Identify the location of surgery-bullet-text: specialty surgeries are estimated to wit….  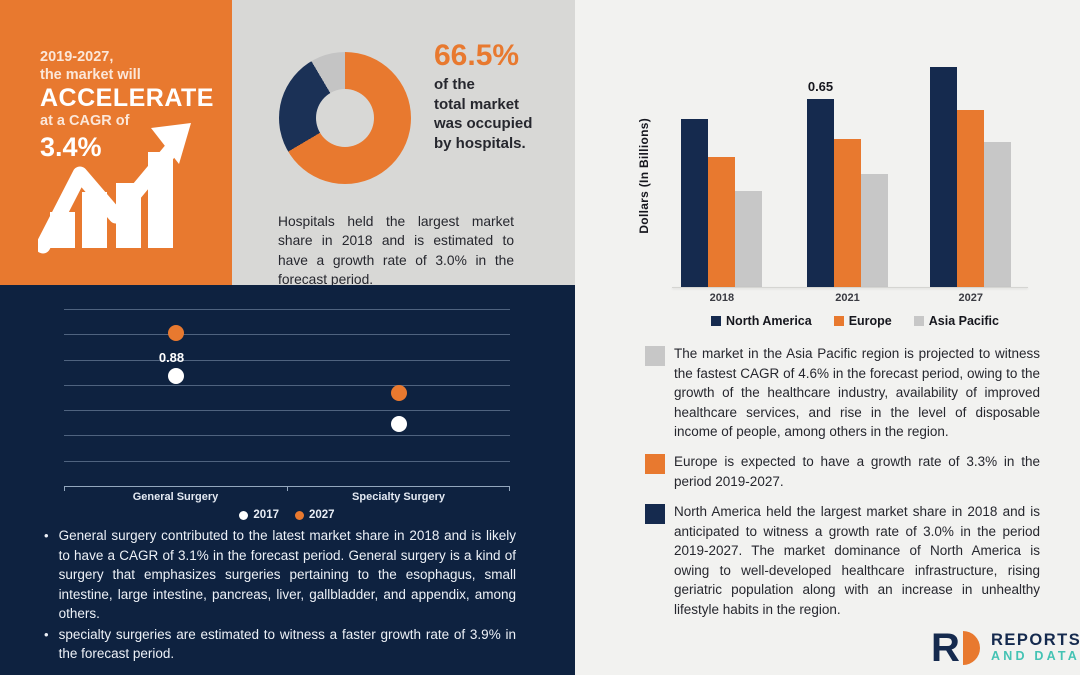
(287, 644).